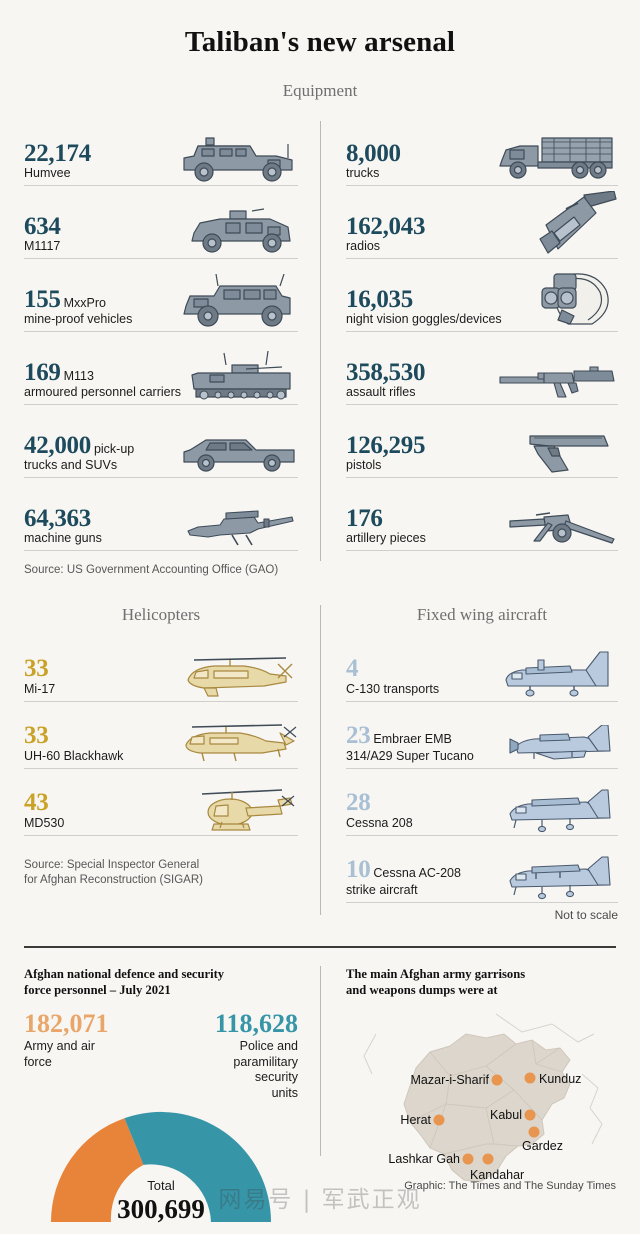  I want to click on list-item-text: 33 UH-60 Blackhawk, so click(73, 742).